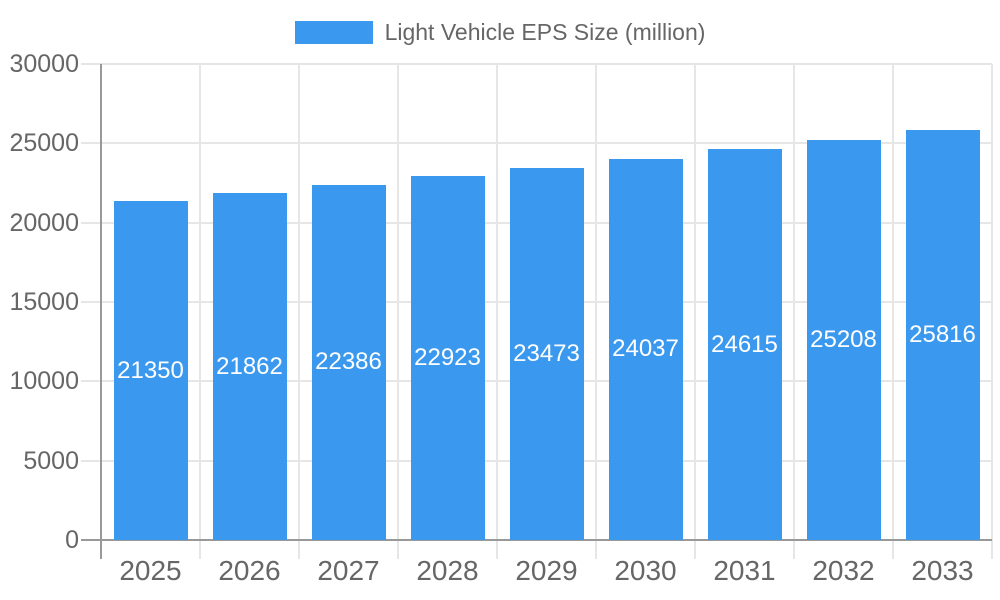 The width and height of the screenshot is (1000, 600). What do you see at coordinates (249, 570) in the screenshot?
I see `x-tick-label: 2026` at bounding box center [249, 570].